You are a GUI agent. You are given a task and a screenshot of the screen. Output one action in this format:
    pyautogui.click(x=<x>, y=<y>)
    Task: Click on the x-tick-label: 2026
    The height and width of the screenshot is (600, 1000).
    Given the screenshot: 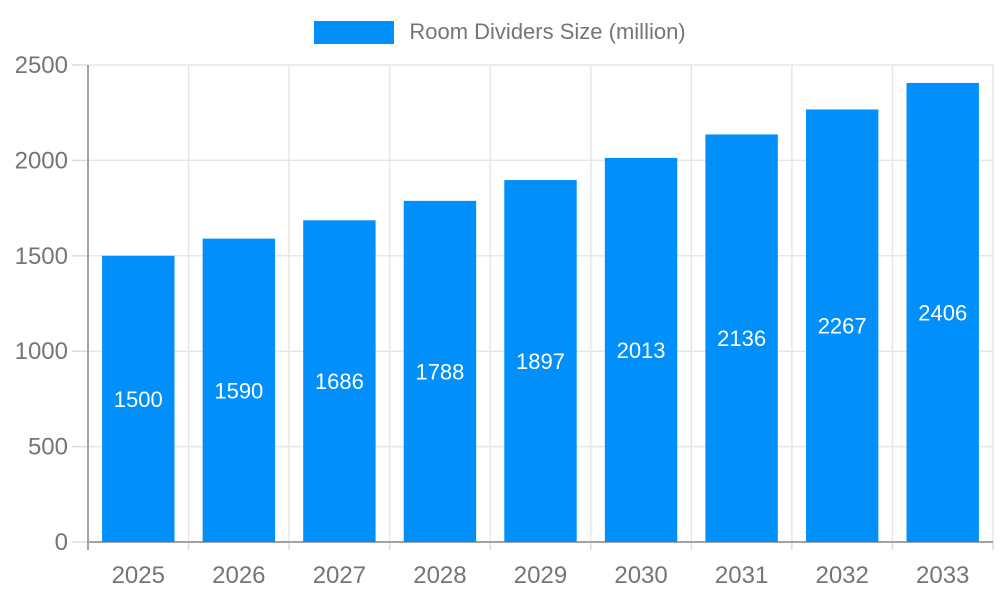 What is the action you would take?
    pyautogui.click(x=238, y=575)
    